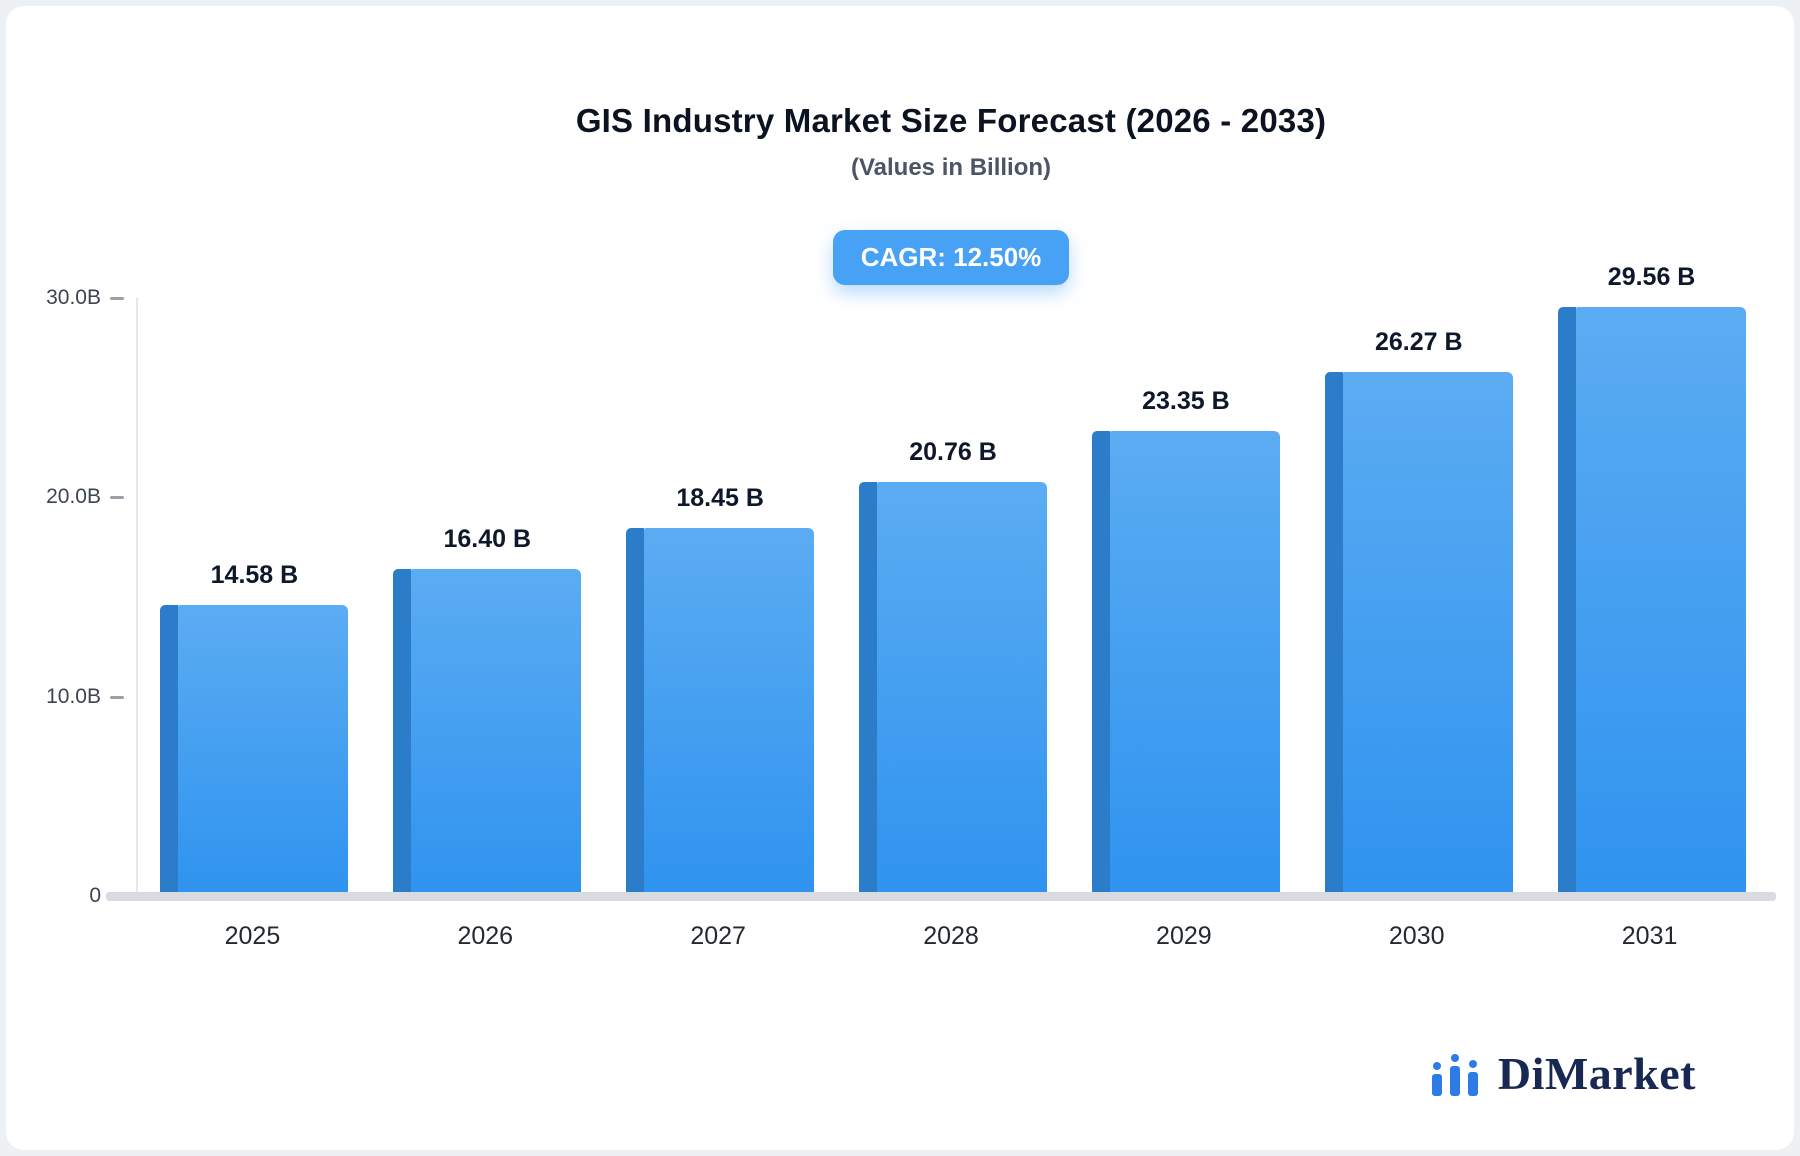 The image size is (1800, 1156). What do you see at coordinates (941, 896) in the screenshot?
I see `x-axis-line` at bounding box center [941, 896].